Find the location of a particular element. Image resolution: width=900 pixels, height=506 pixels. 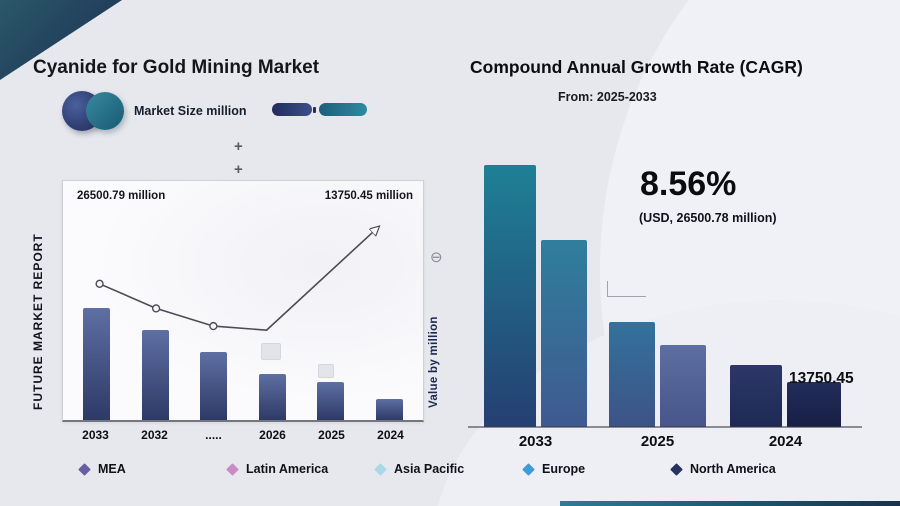

cagr-percentage: 8.56% is located at coordinates (688, 184).